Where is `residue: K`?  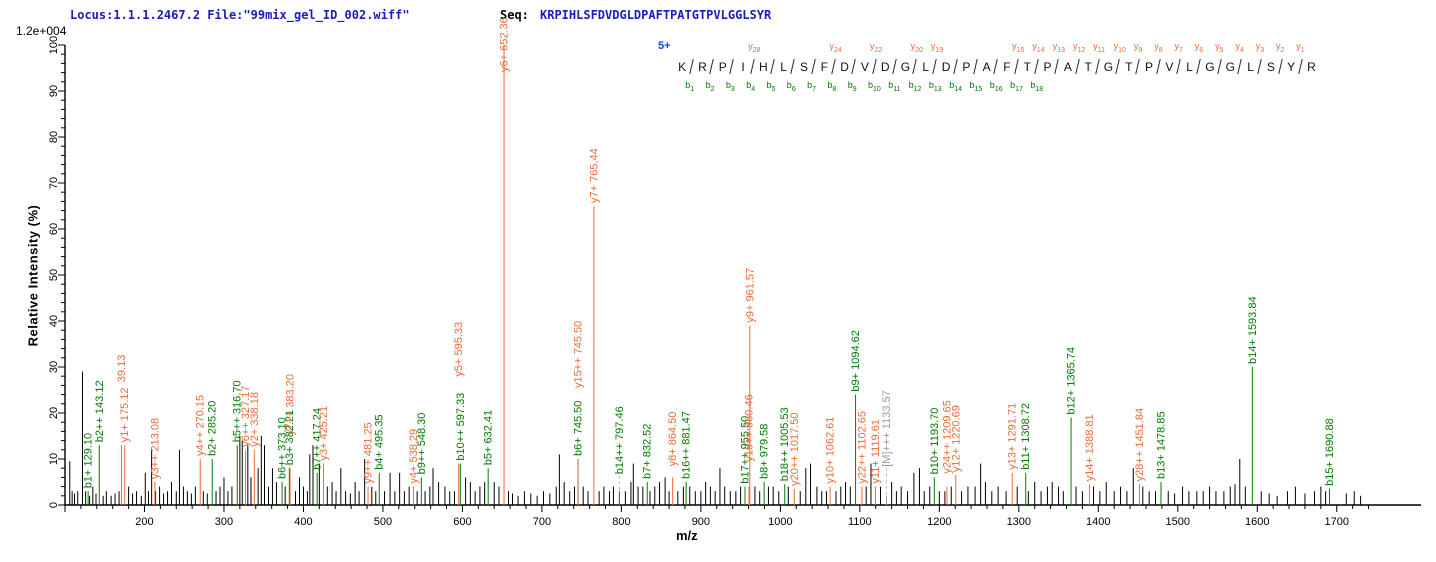 residue: K is located at coordinates (682, 67).